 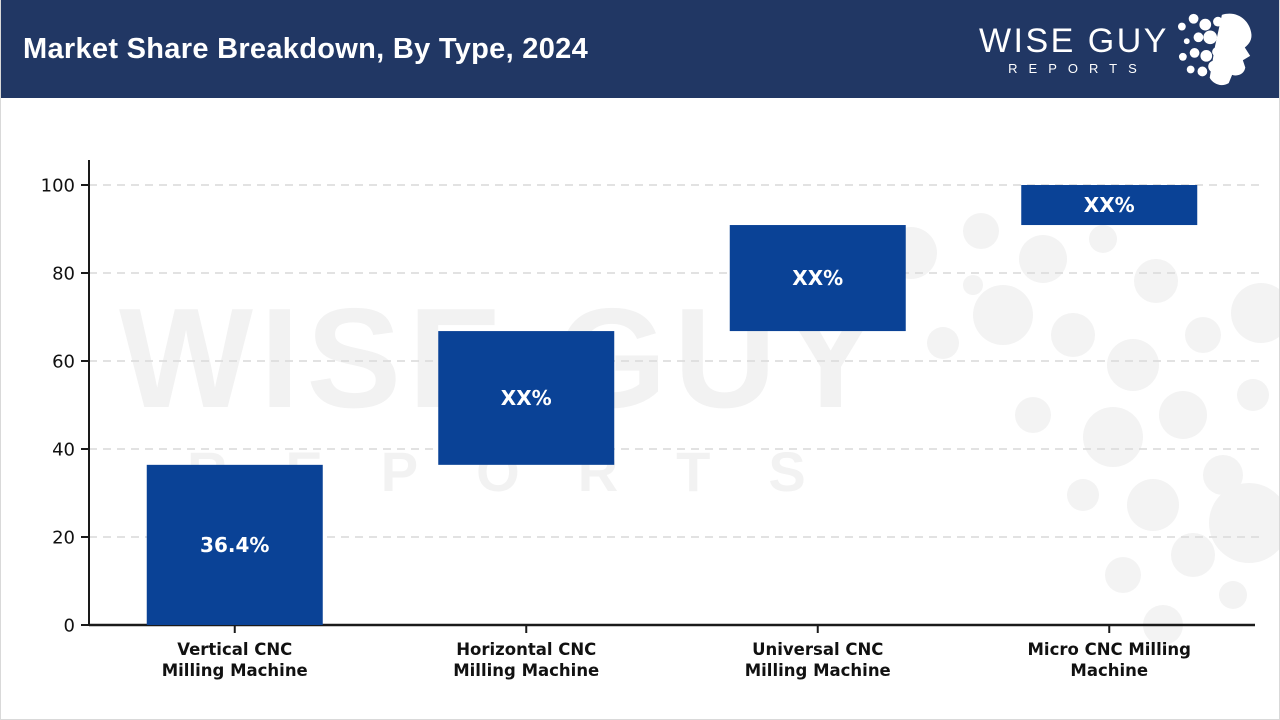 What do you see at coordinates (1078, 68) in the screenshot?
I see `logo-tagline: REPORTS` at bounding box center [1078, 68].